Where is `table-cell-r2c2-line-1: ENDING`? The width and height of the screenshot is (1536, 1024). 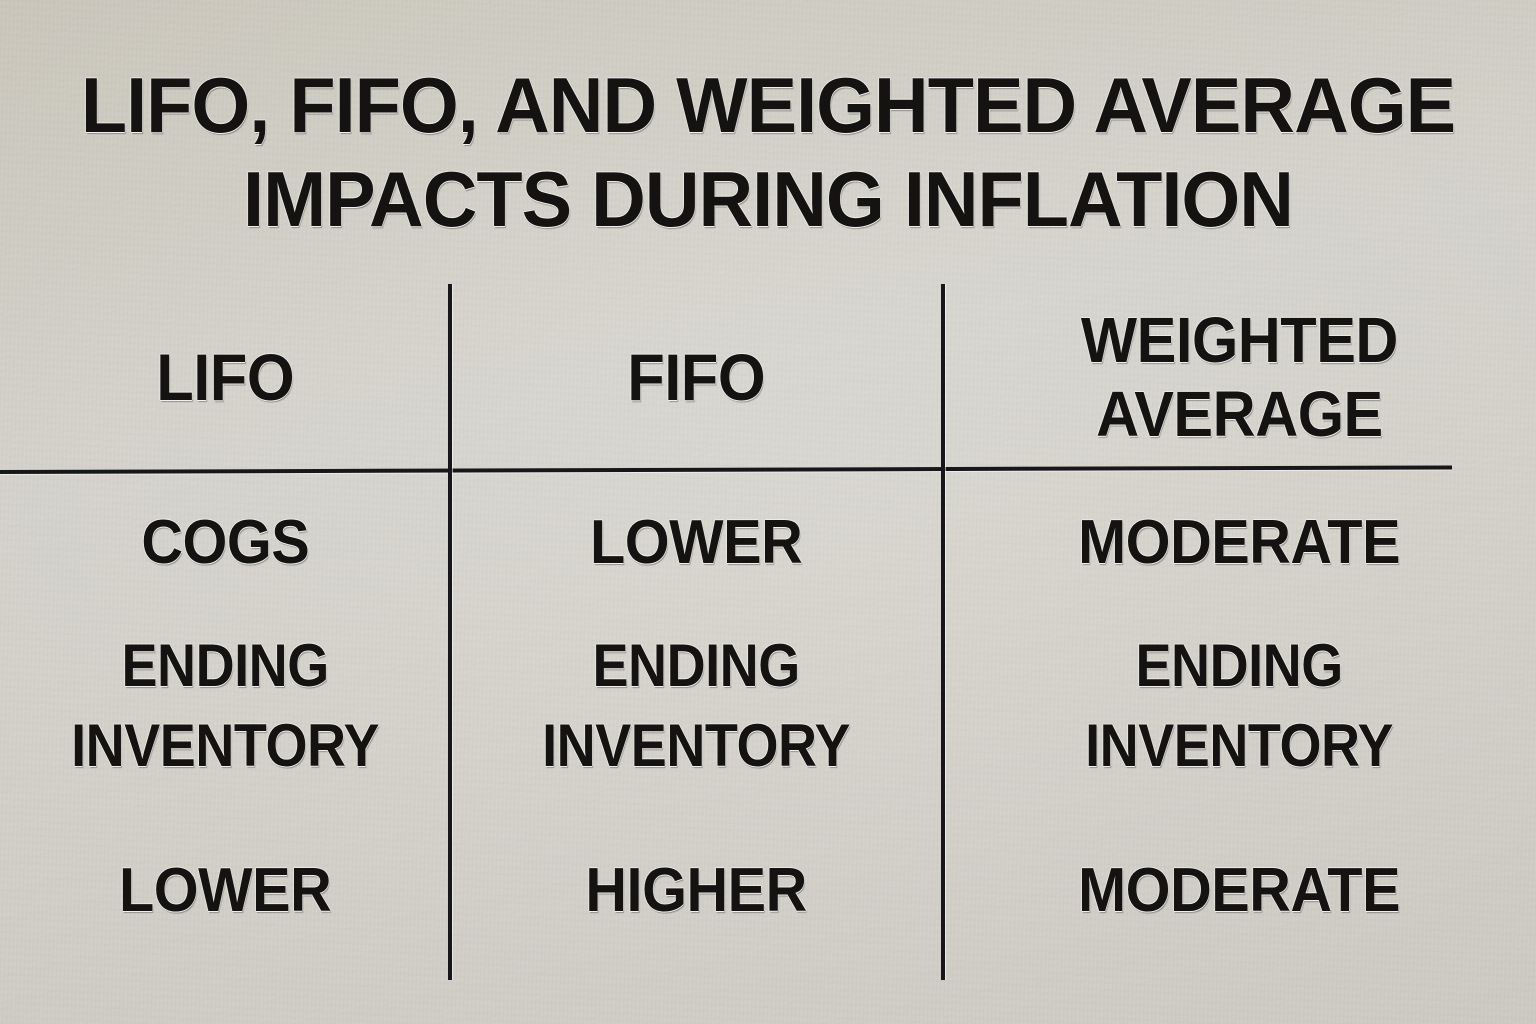
table-cell-r2c2-line-1: ENDING is located at coordinates (696, 665).